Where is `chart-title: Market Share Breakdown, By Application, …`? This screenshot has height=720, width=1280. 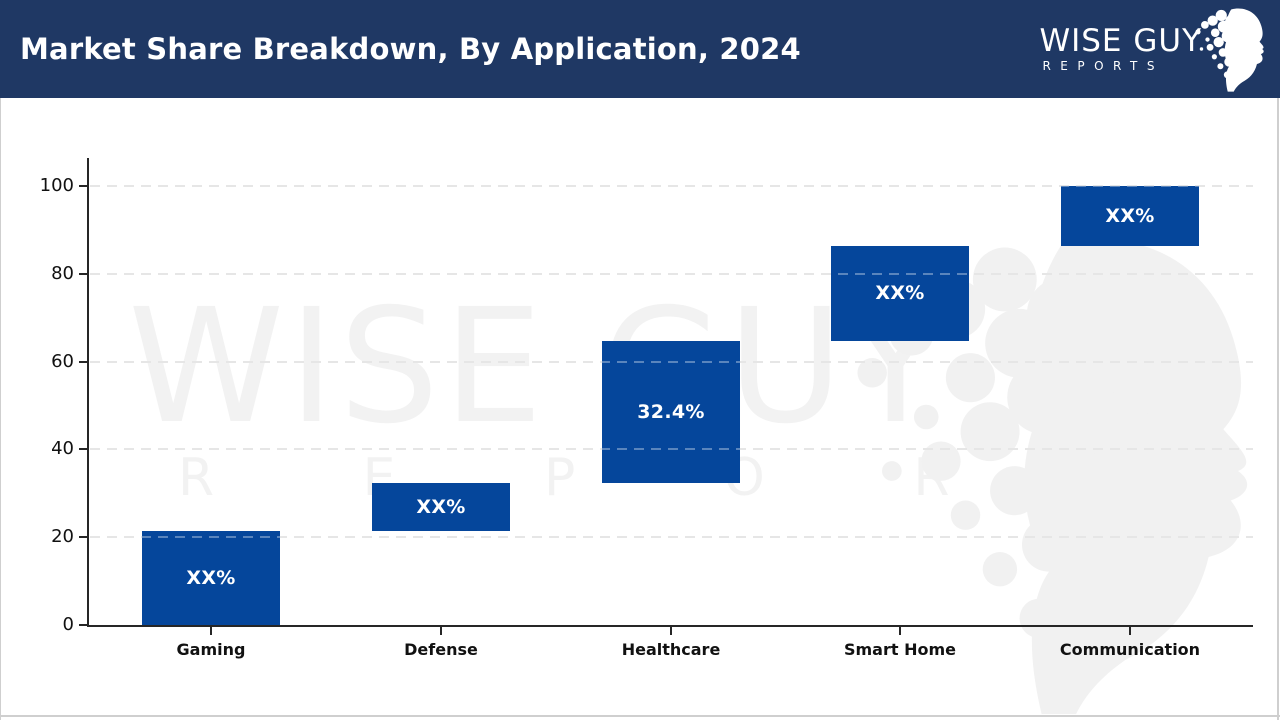
chart-title: Market Share Breakdown, By Application, … is located at coordinates (410, 49).